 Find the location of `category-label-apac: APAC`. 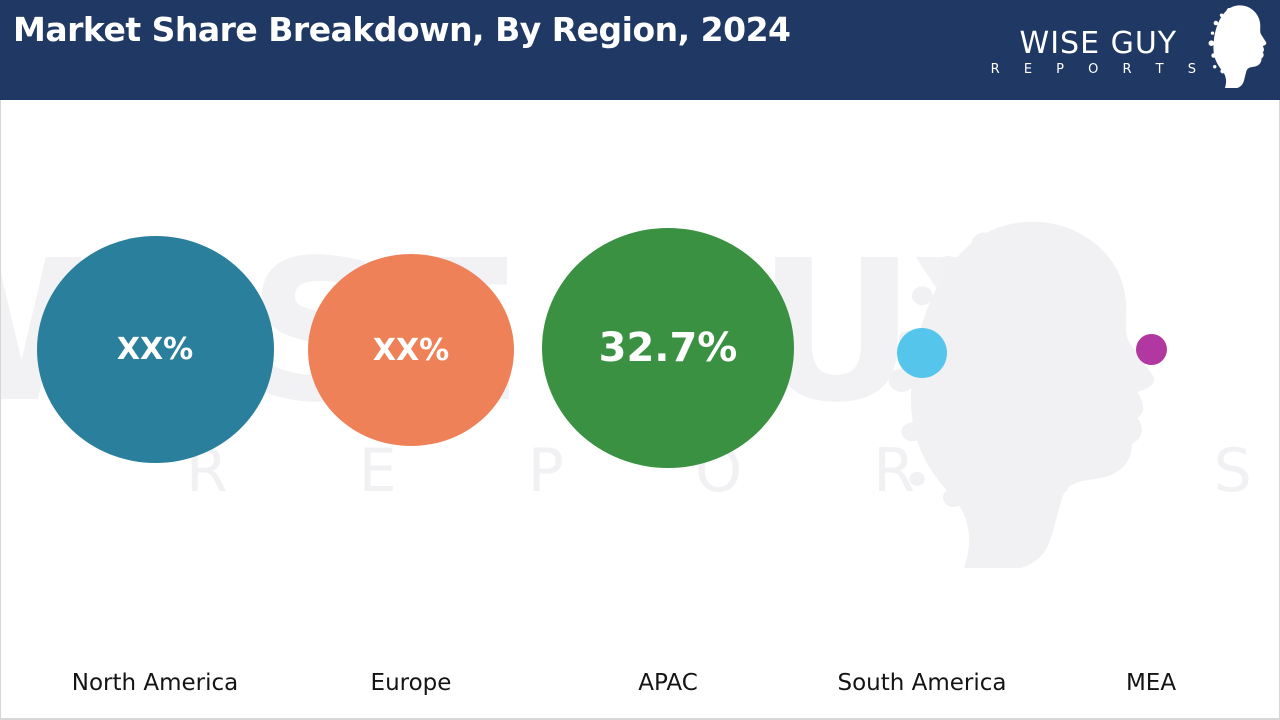

category-label-apac: APAC is located at coordinates (668, 683).